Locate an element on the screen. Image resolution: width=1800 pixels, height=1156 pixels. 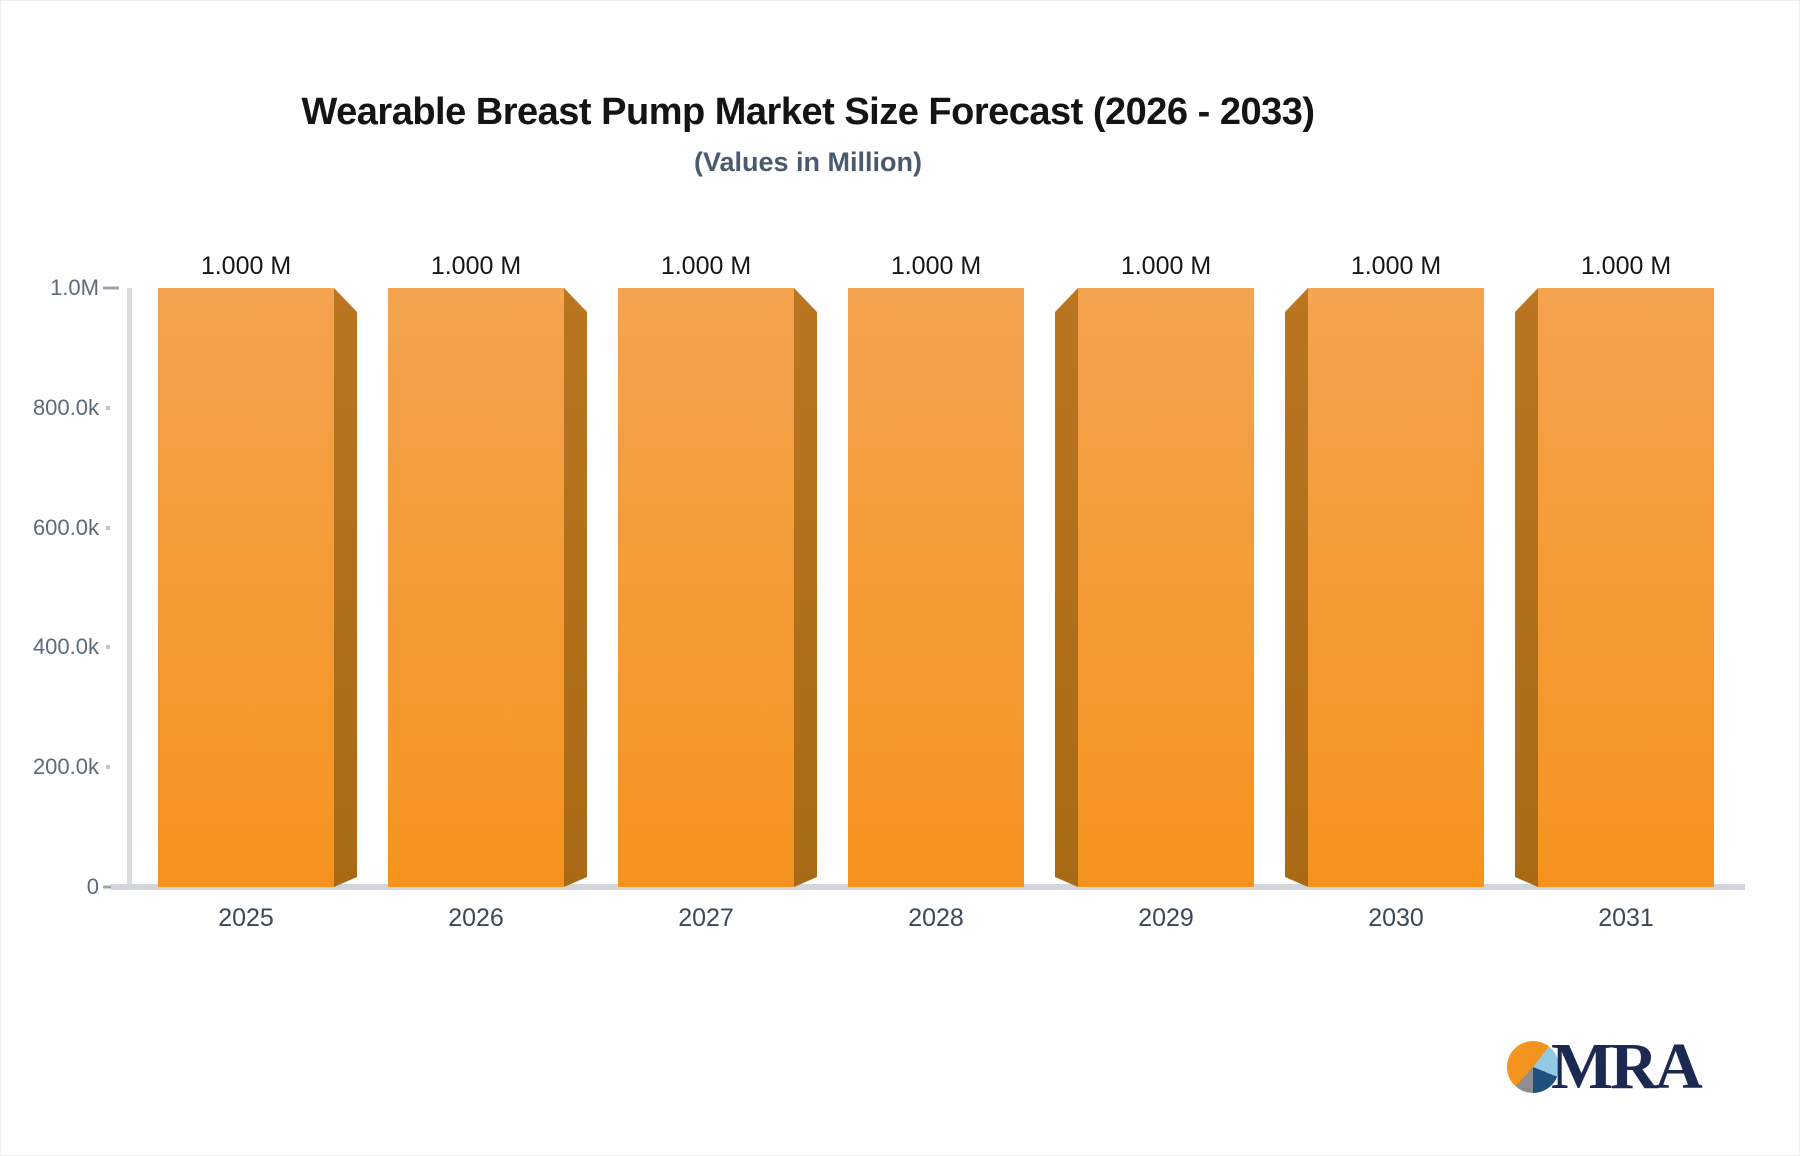
bar-group-2027: 1.000 M 2027 is located at coordinates (706, 592).